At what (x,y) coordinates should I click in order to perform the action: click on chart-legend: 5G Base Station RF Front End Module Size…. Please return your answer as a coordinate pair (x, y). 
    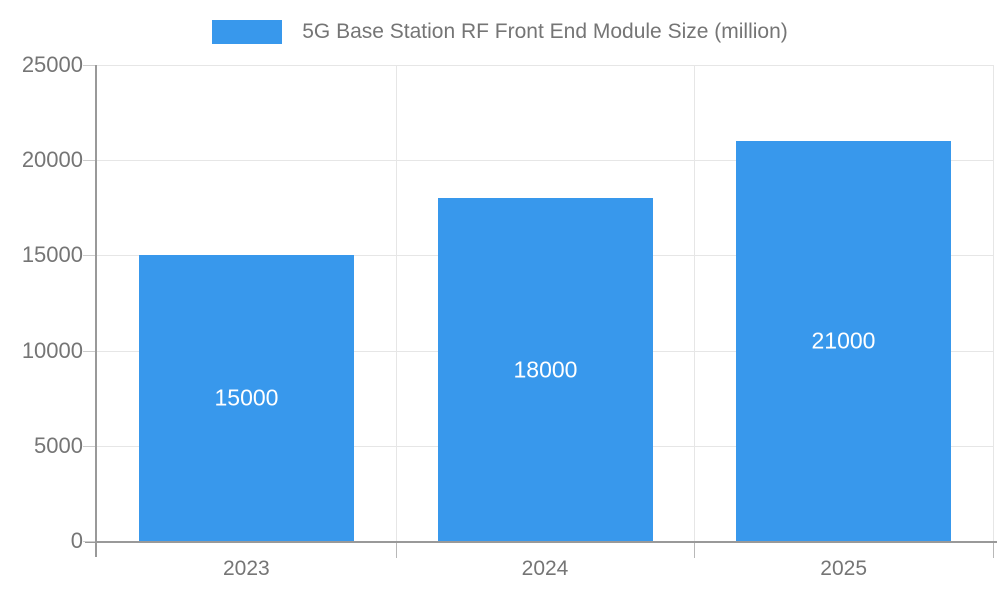
    Looking at the image, I should click on (500, 32).